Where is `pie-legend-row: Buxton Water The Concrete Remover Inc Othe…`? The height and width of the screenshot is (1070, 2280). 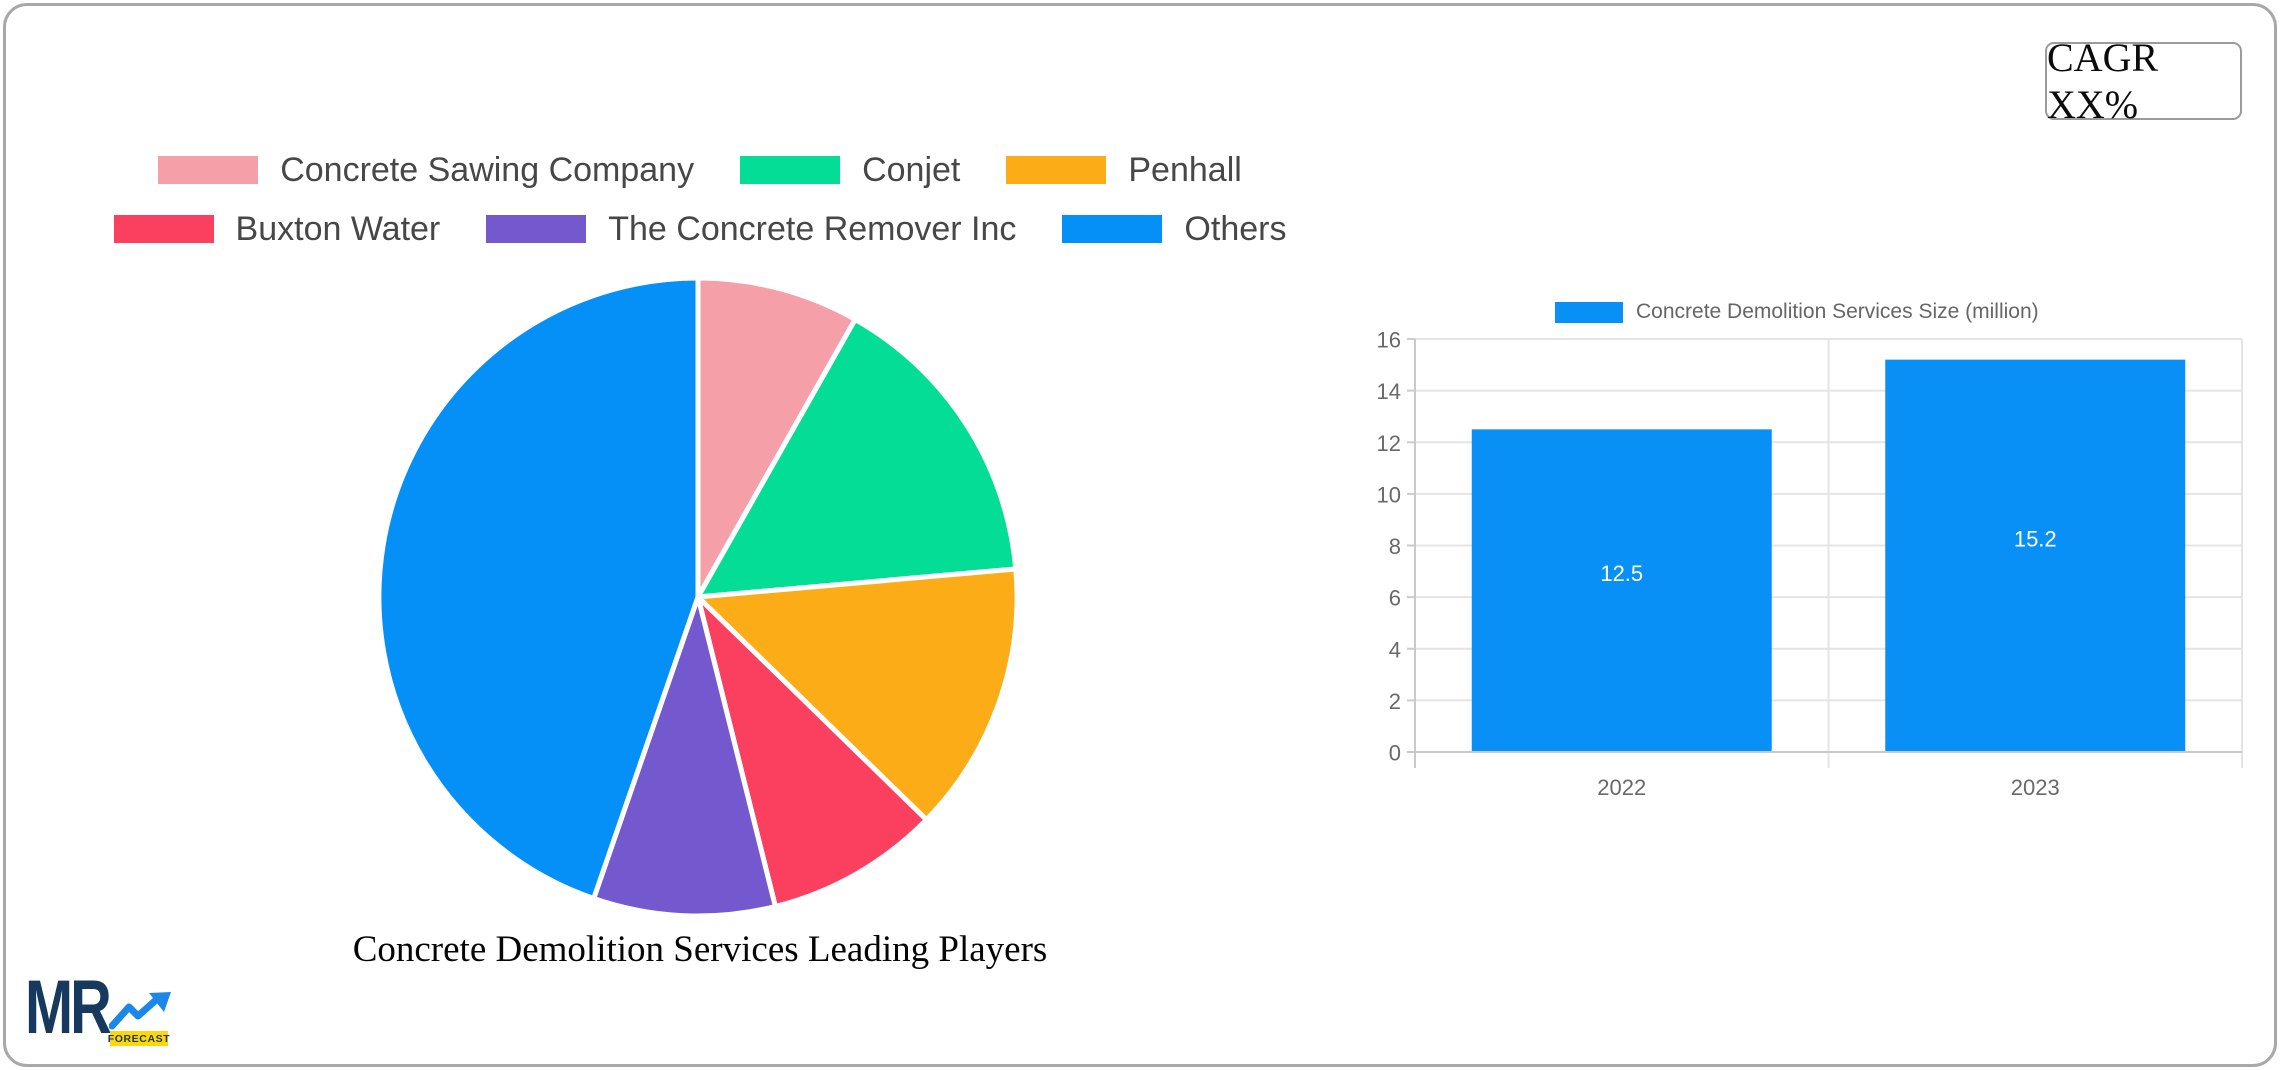
pie-legend-row: Buxton Water The Concrete Remover Inc Othe… is located at coordinates (699, 229).